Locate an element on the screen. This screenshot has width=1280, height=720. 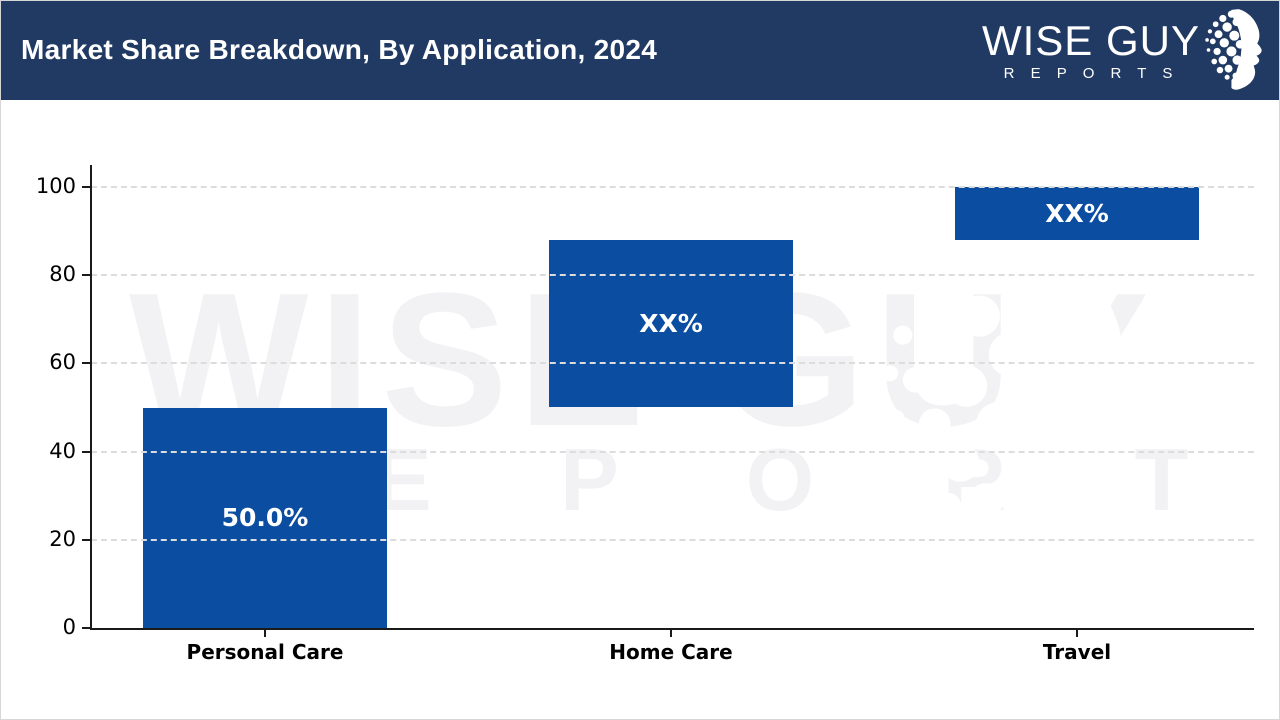
logo-head-dots-icon is located at coordinates (1233, 49).